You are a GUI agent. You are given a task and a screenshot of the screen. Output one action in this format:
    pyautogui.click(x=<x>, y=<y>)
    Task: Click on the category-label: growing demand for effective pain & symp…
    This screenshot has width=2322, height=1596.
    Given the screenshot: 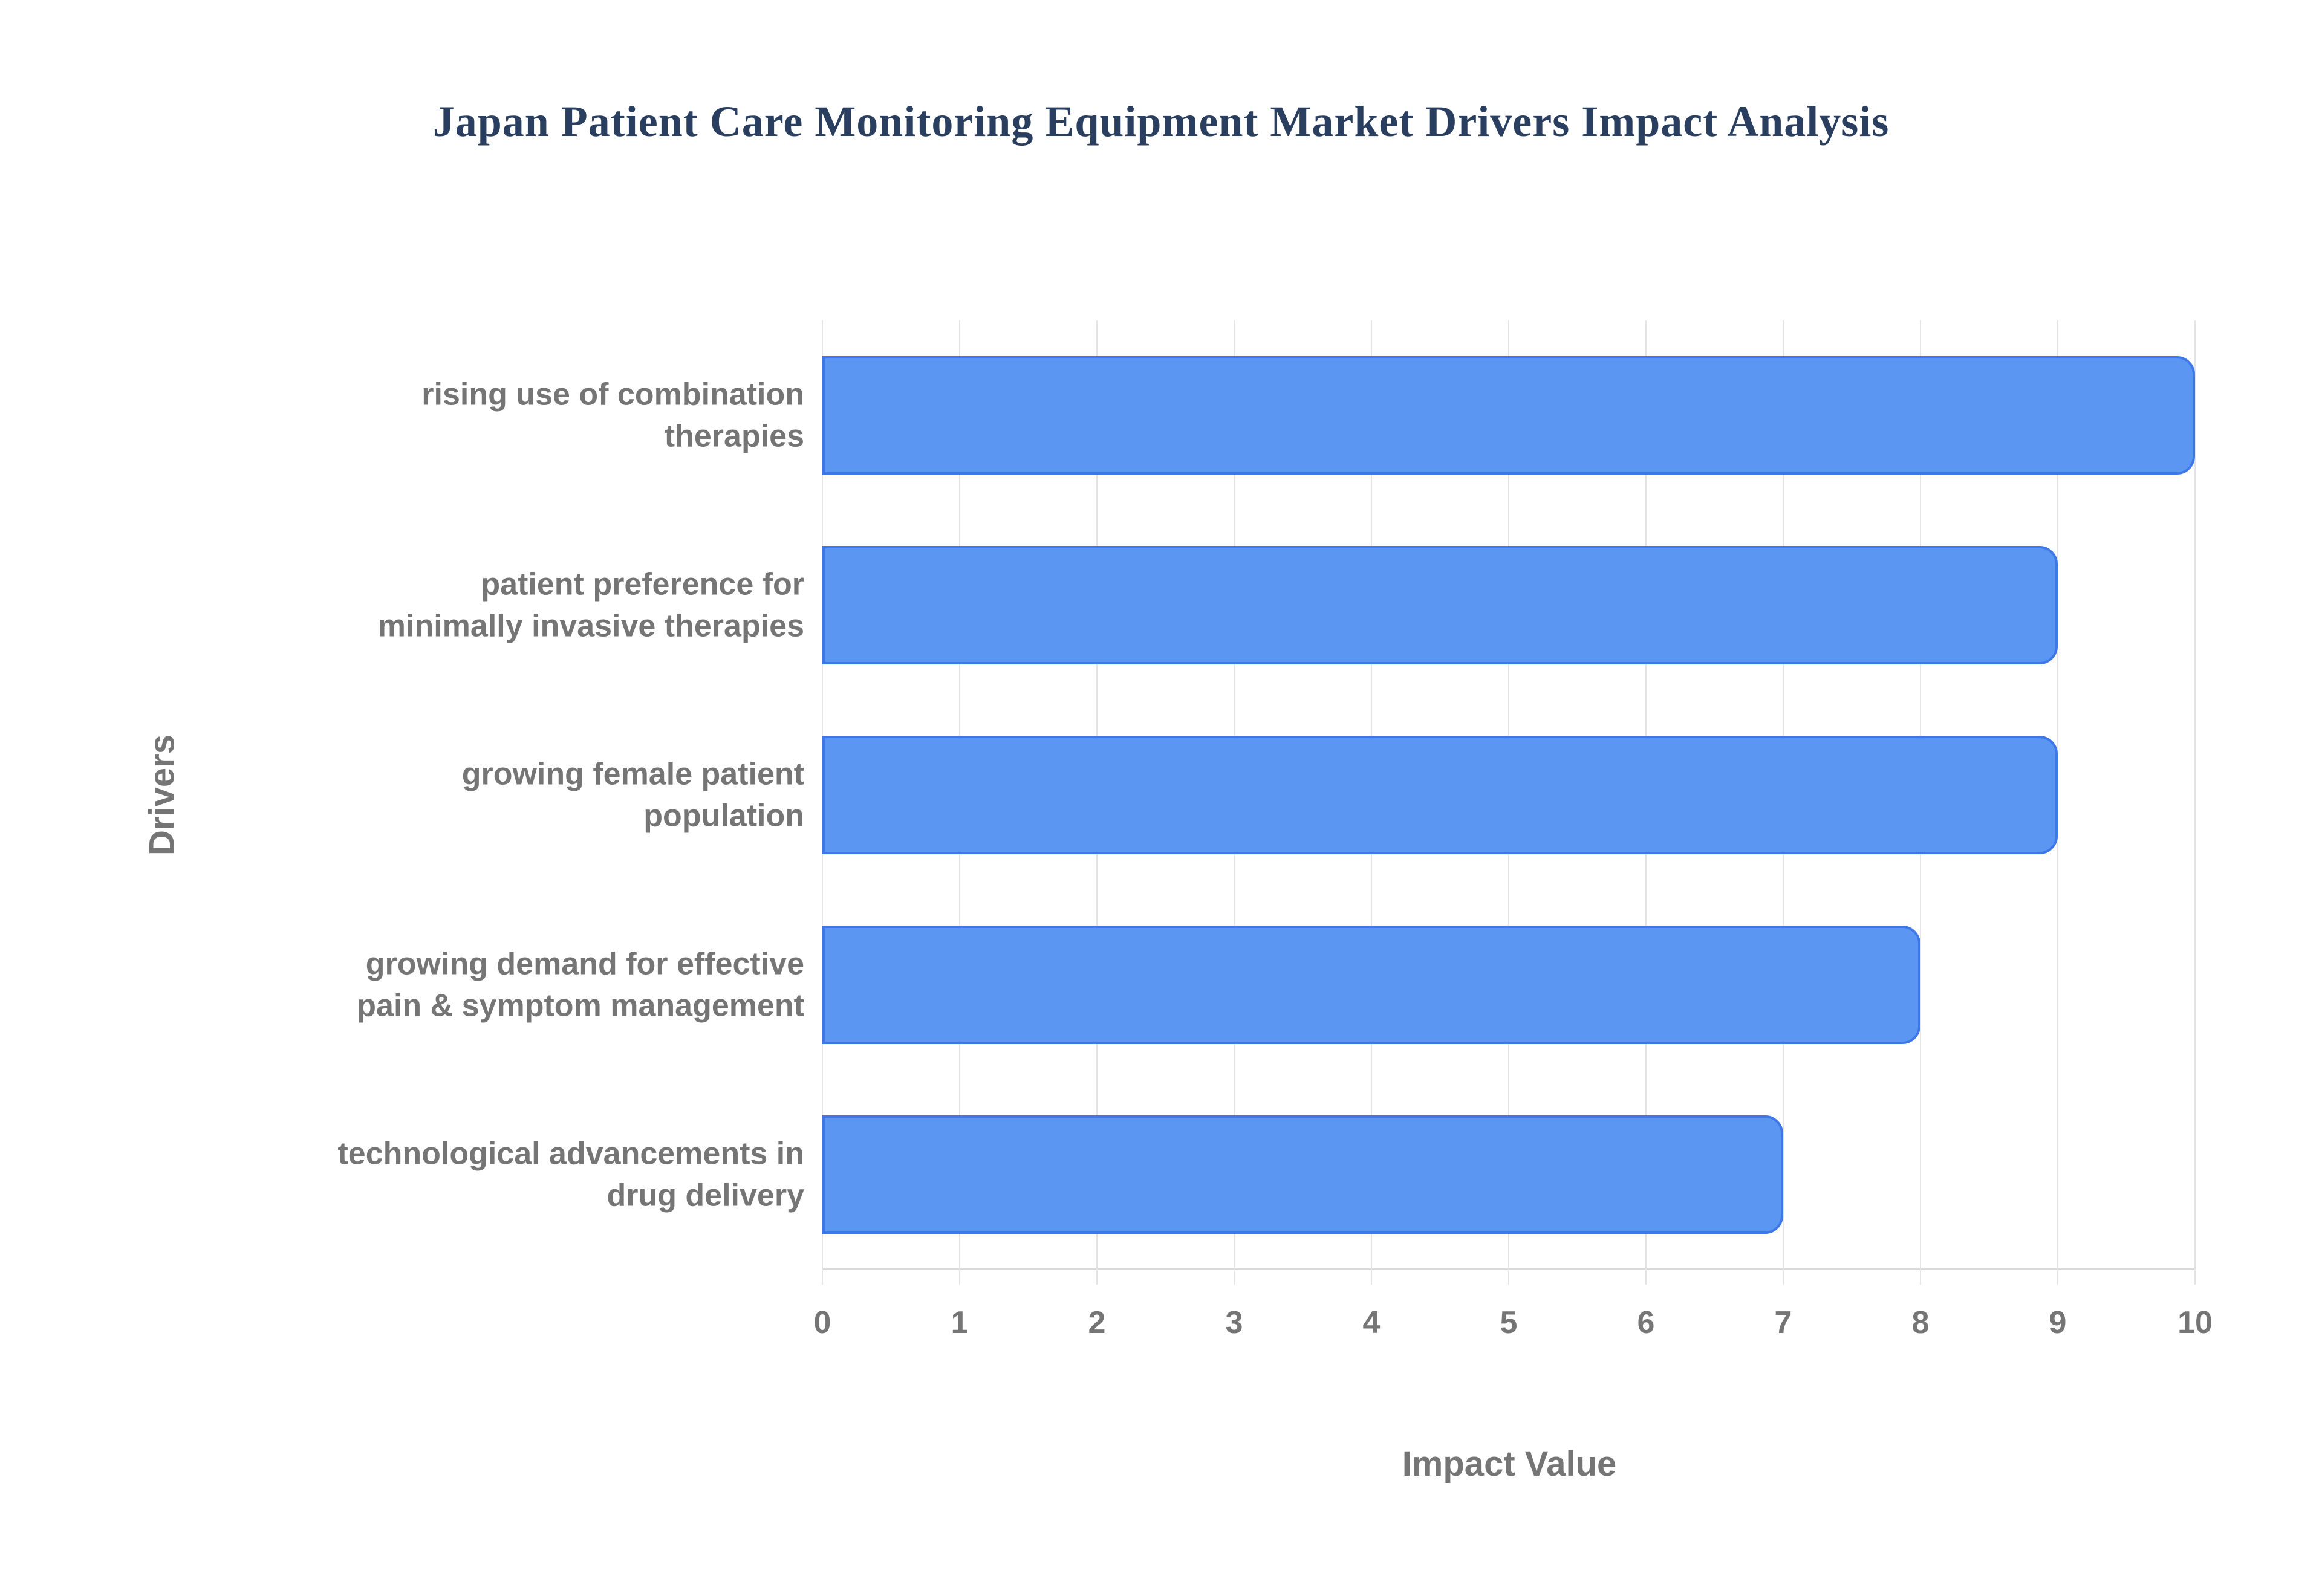 What is the action you would take?
    pyautogui.click(x=580, y=984)
    